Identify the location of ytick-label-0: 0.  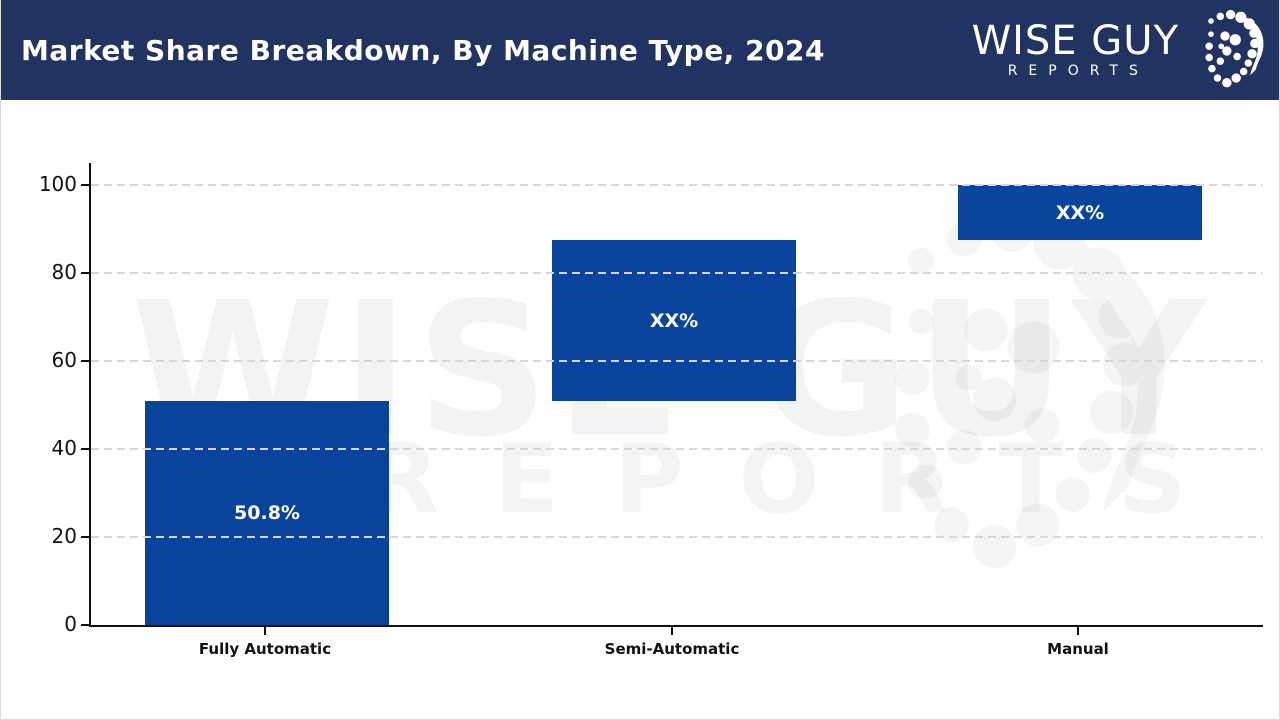
(70, 624).